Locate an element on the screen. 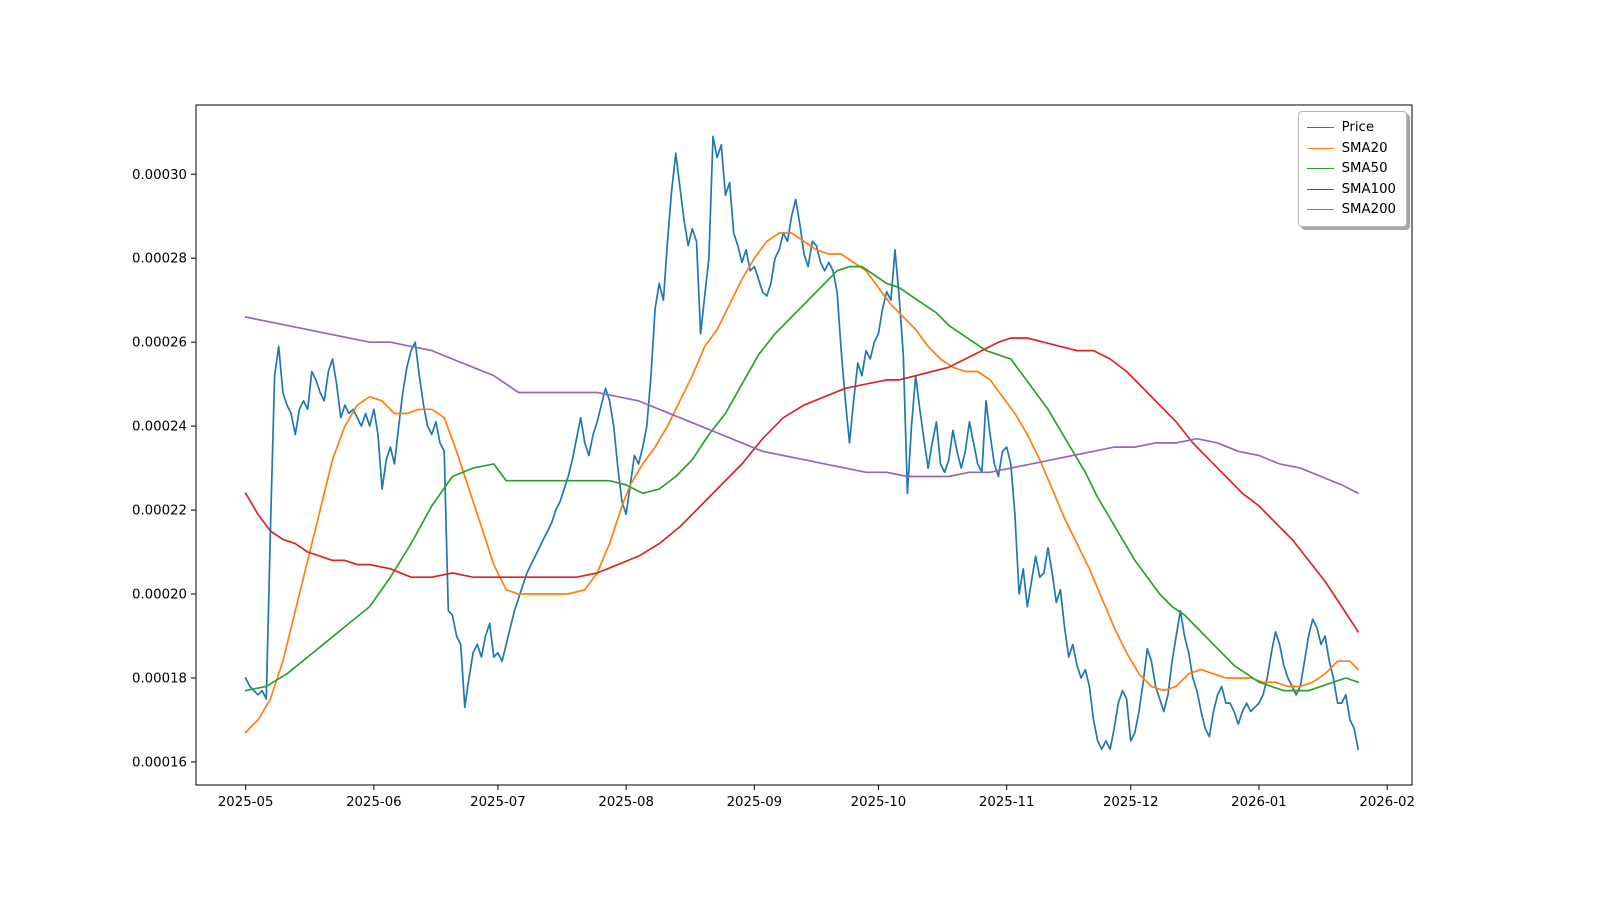 This screenshot has height=900, width=1600. x-tick-label: 2025-11 is located at coordinates (1007, 802).